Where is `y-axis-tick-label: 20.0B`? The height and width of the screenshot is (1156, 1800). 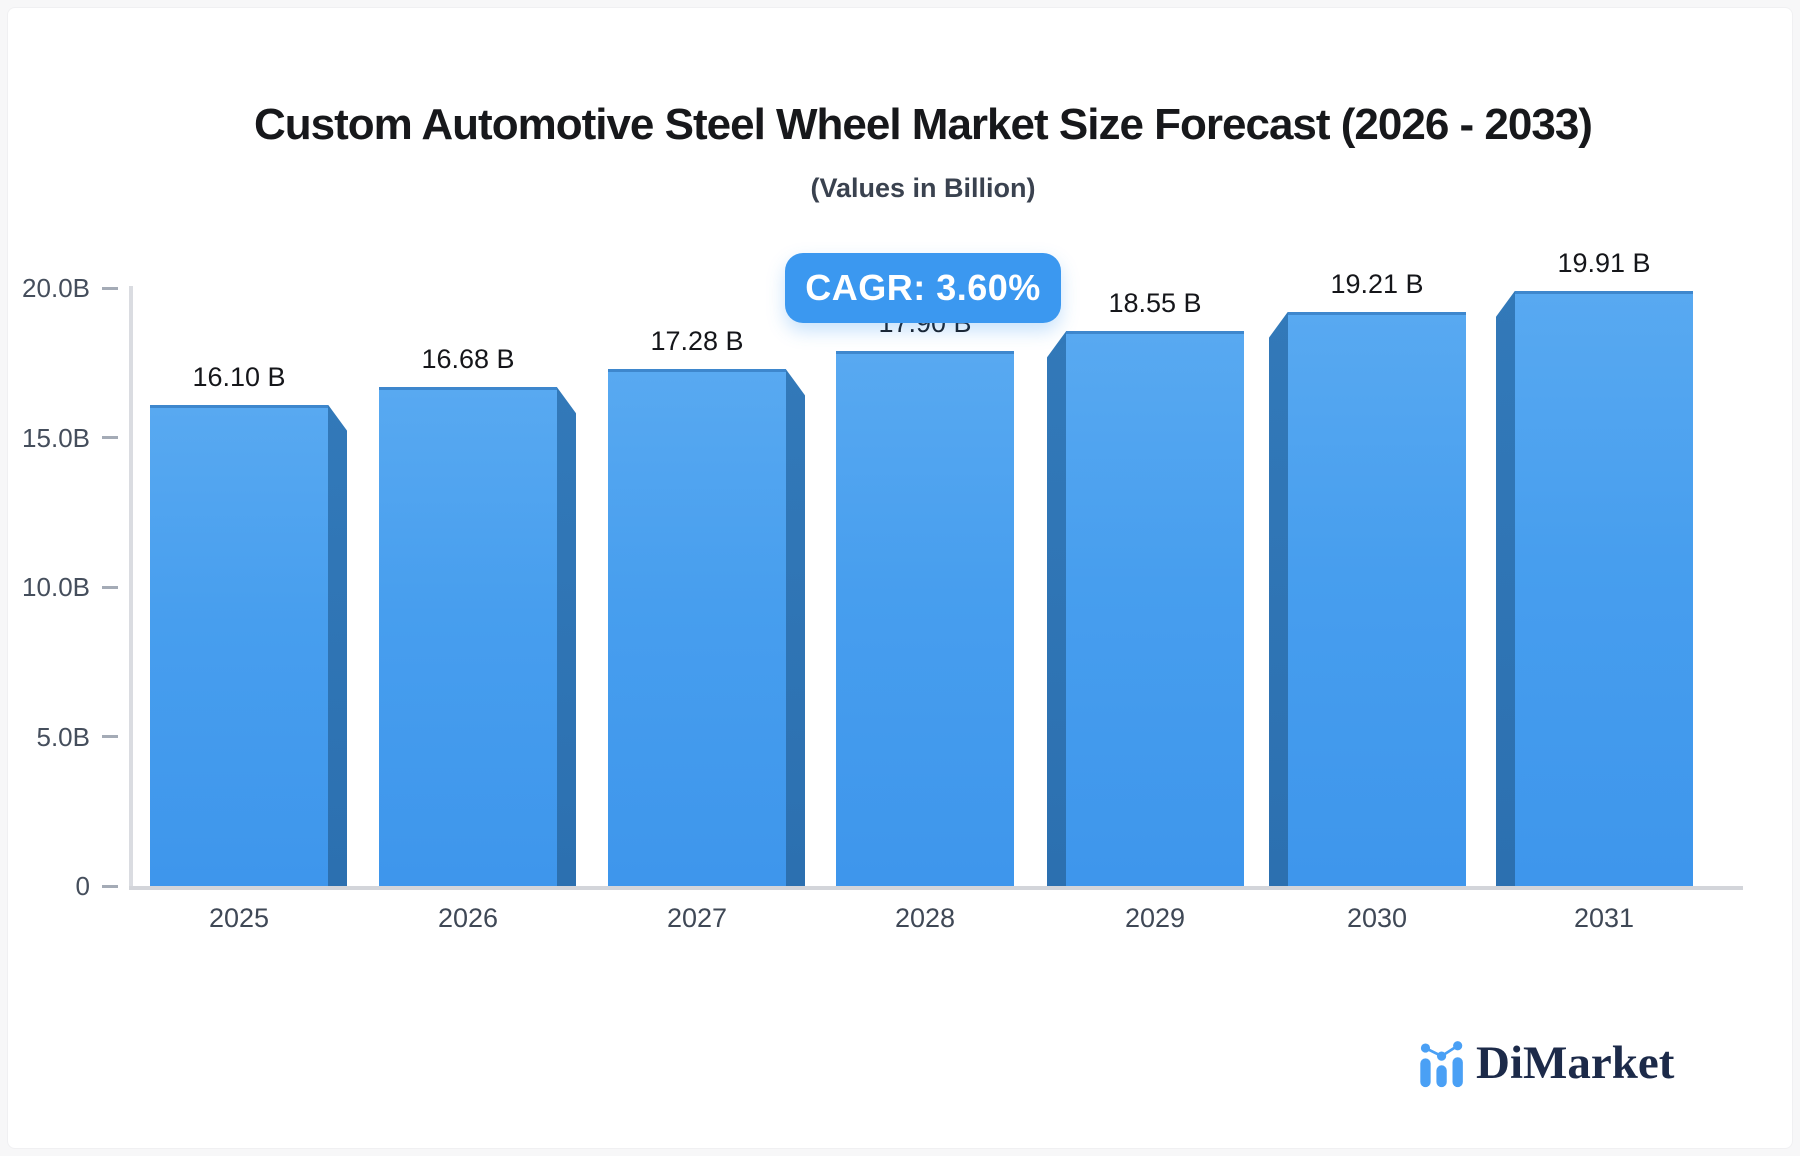 y-axis-tick-label: 20.0B is located at coordinates (56, 288).